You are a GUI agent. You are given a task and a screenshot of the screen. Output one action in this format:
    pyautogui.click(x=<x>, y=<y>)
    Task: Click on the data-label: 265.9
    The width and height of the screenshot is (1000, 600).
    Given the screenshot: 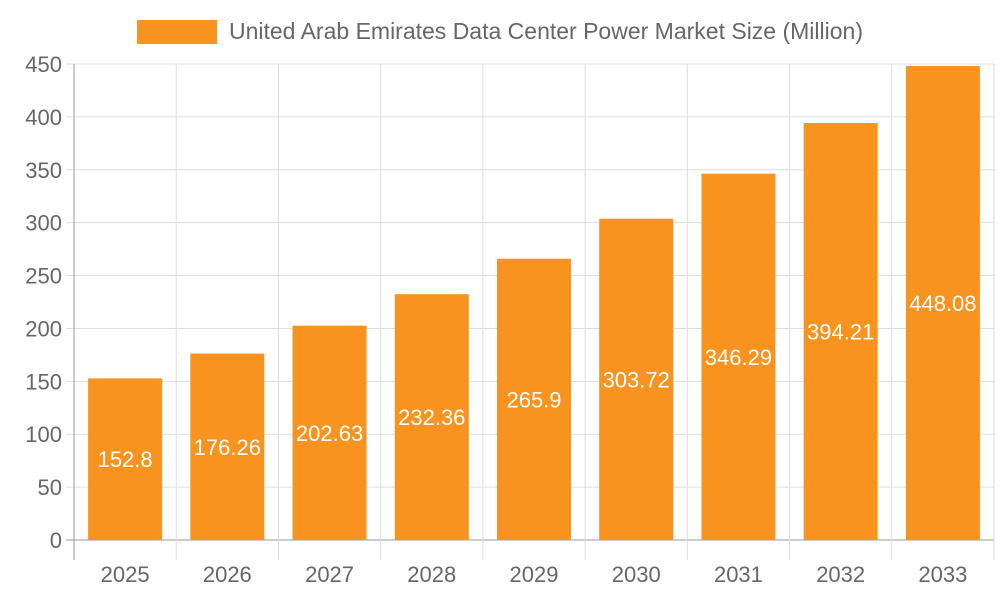 What is the action you would take?
    pyautogui.click(x=533, y=399)
    